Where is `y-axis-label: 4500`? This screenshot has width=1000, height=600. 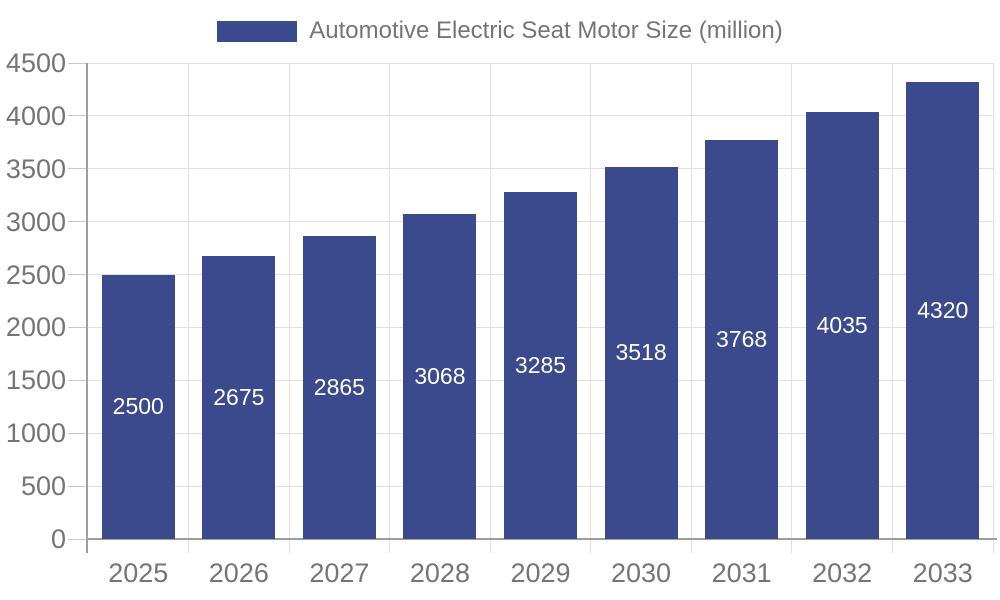 y-axis-label: 4500 is located at coordinates (35, 63).